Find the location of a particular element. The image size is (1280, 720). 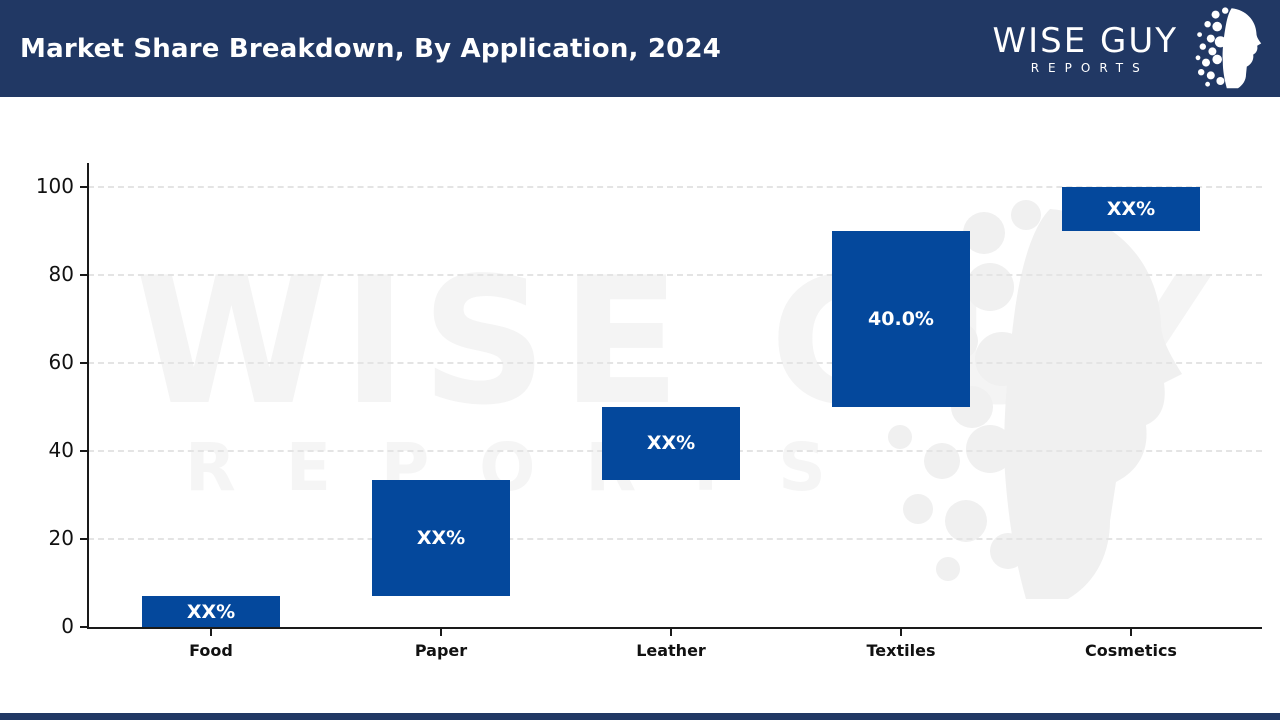

y-axis-tick-label: 60 is located at coordinates (61, 362).